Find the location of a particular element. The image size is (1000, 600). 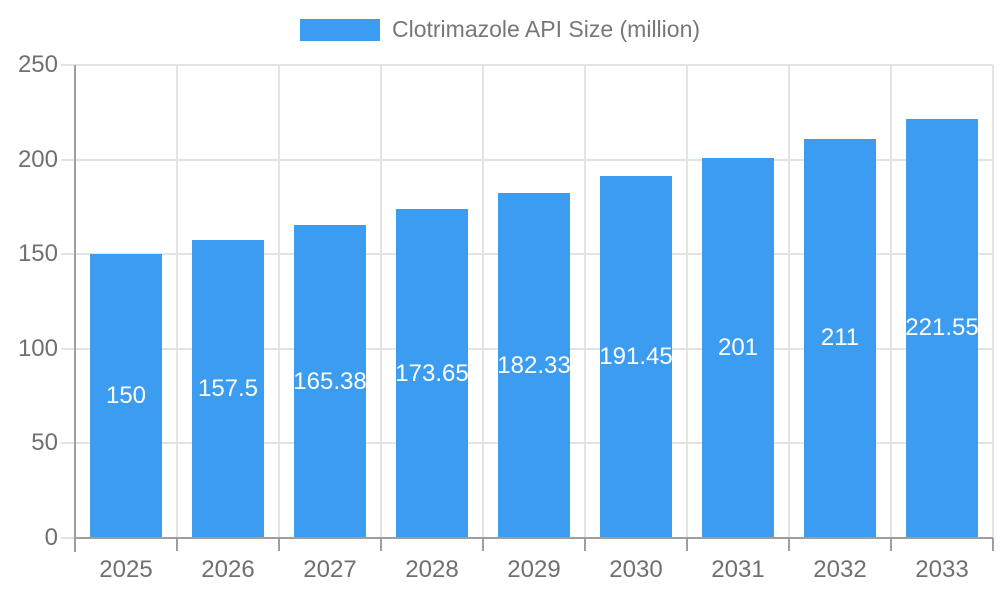

legend-swatch-icon is located at coordinates (339, 29).